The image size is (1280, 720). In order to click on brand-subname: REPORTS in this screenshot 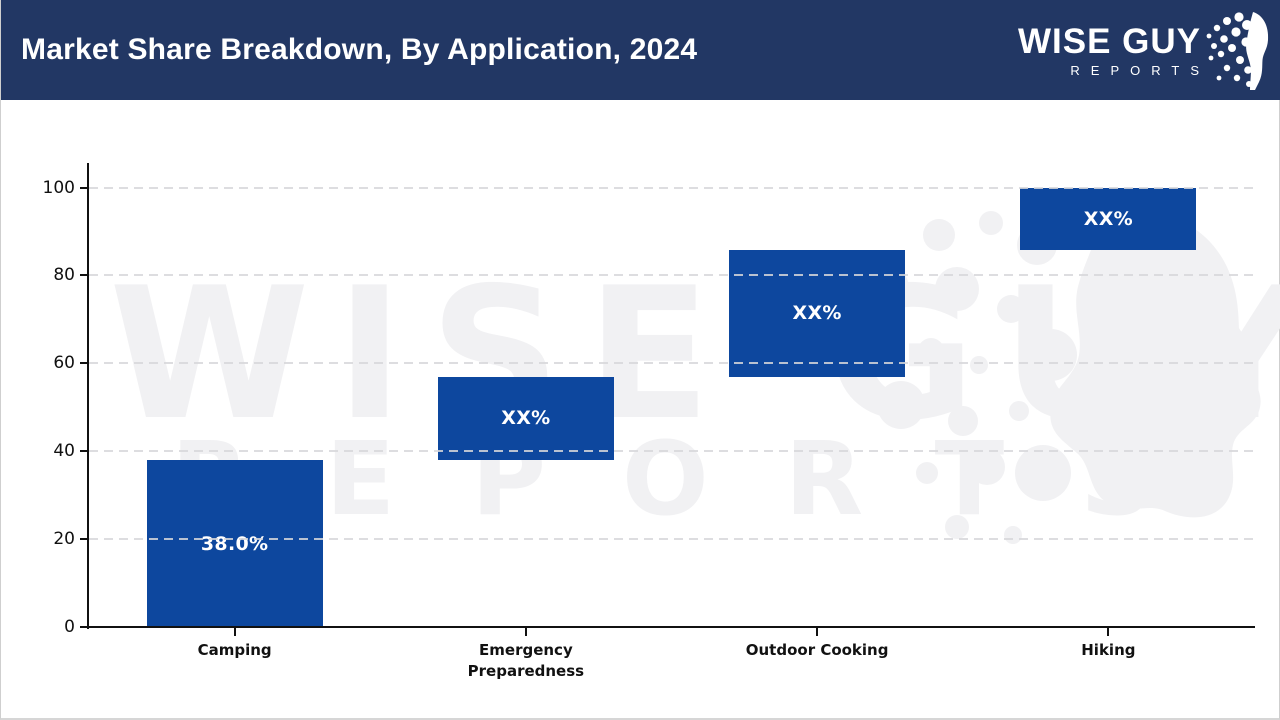, I will do `click(1140, 70)`.